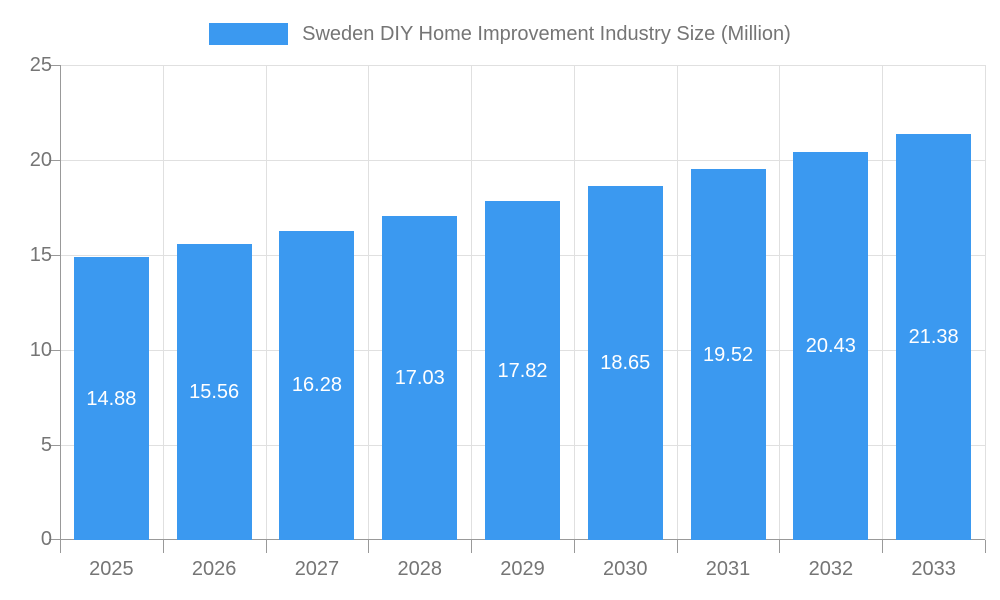 This screenshot has height=600, width=1000. I want to click on x-axis-tick-label: 2032, so click(831, 569).